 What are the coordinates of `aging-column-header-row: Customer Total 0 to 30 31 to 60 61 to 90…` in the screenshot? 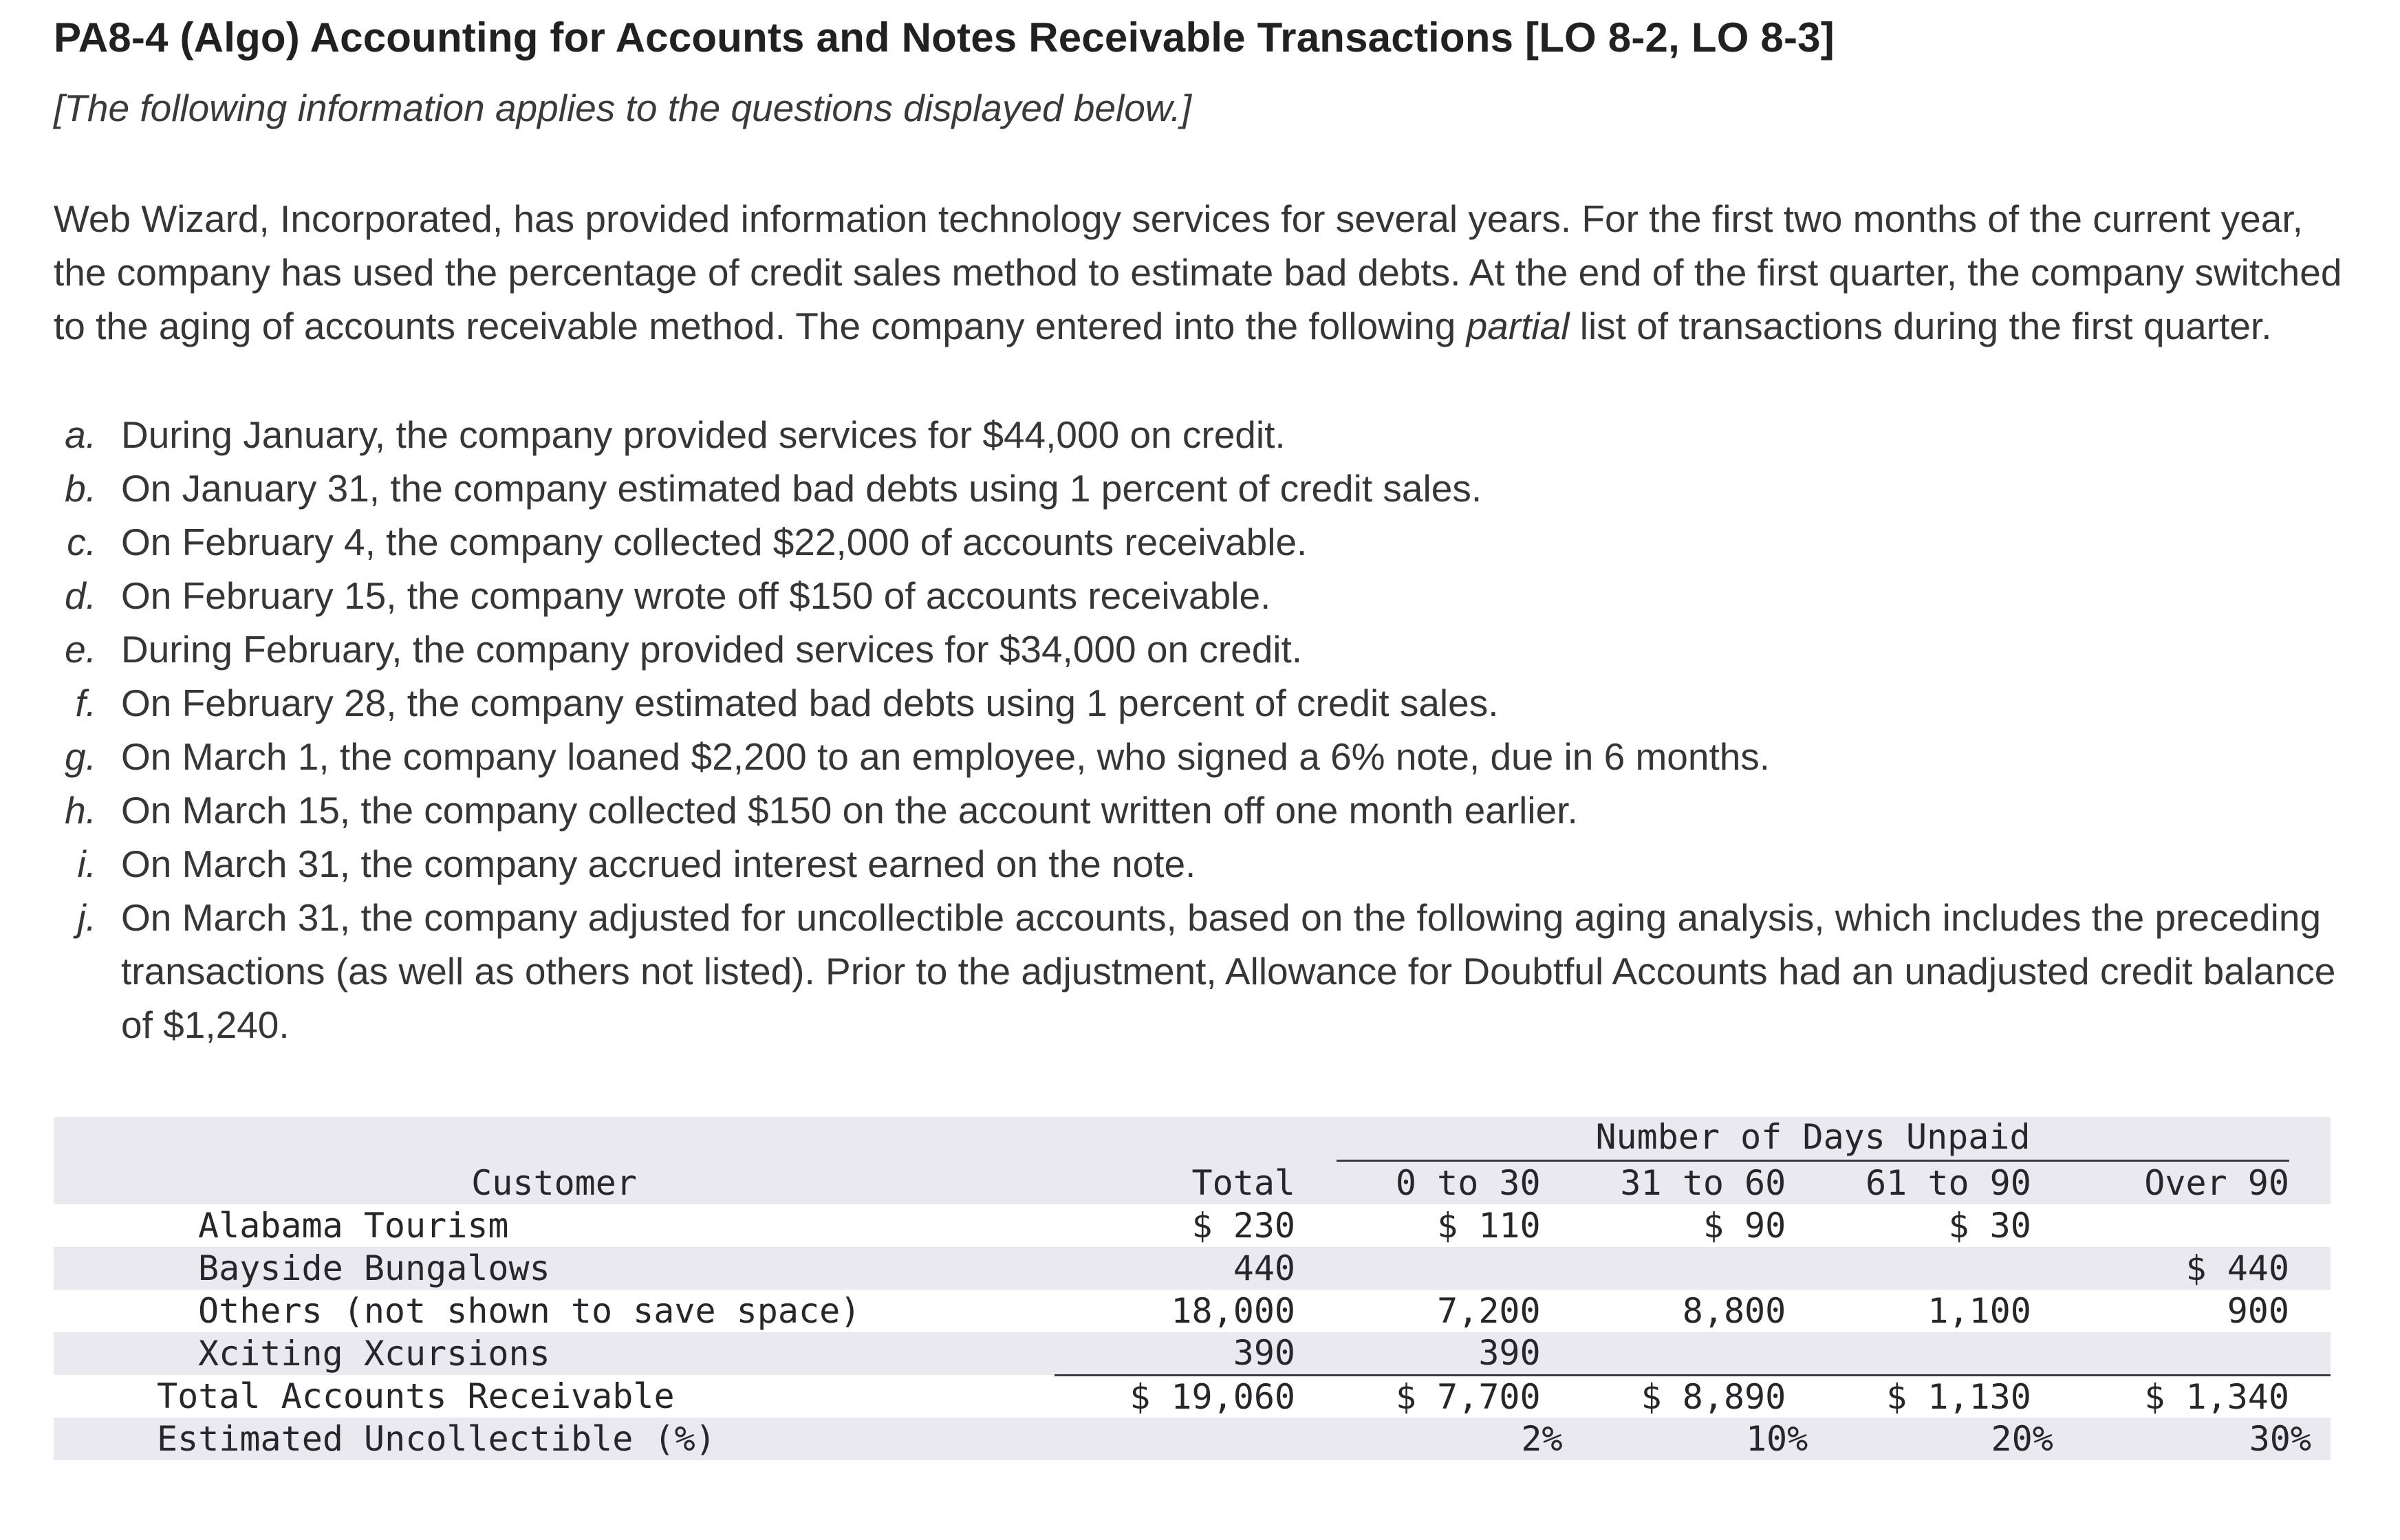 It's located at (1192, 1183).